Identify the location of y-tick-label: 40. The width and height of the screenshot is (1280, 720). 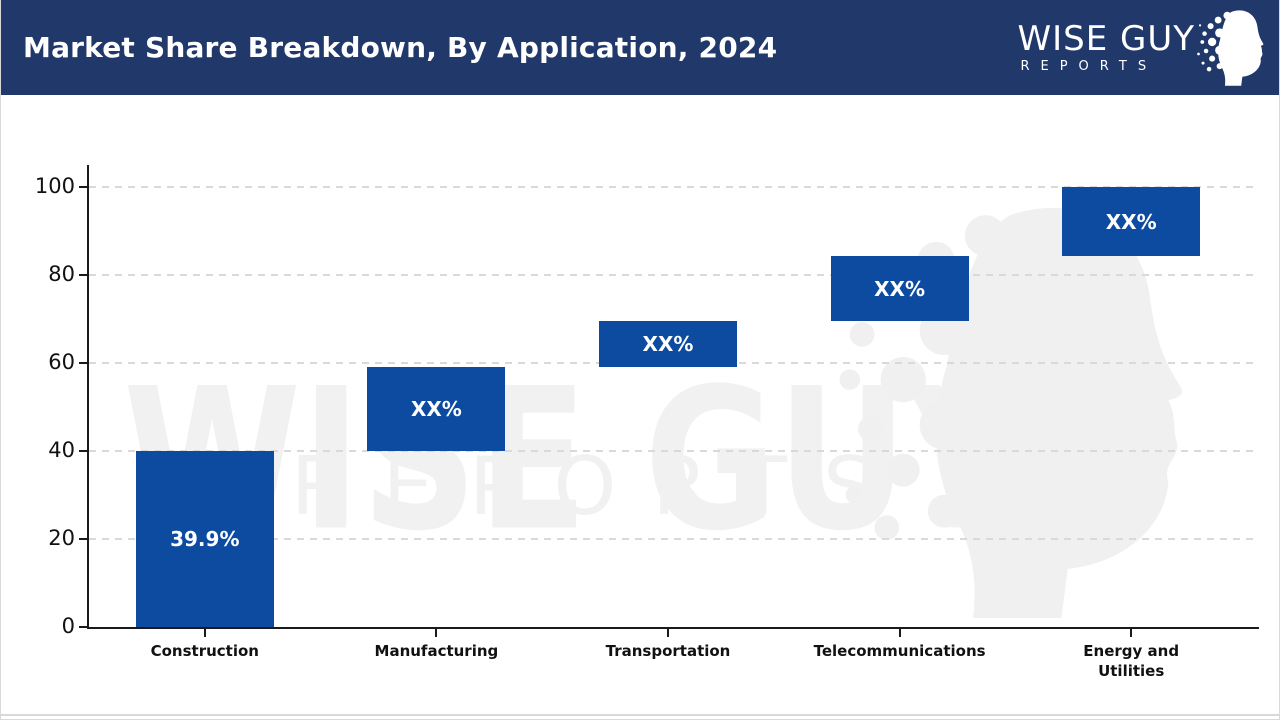
(61, 450).